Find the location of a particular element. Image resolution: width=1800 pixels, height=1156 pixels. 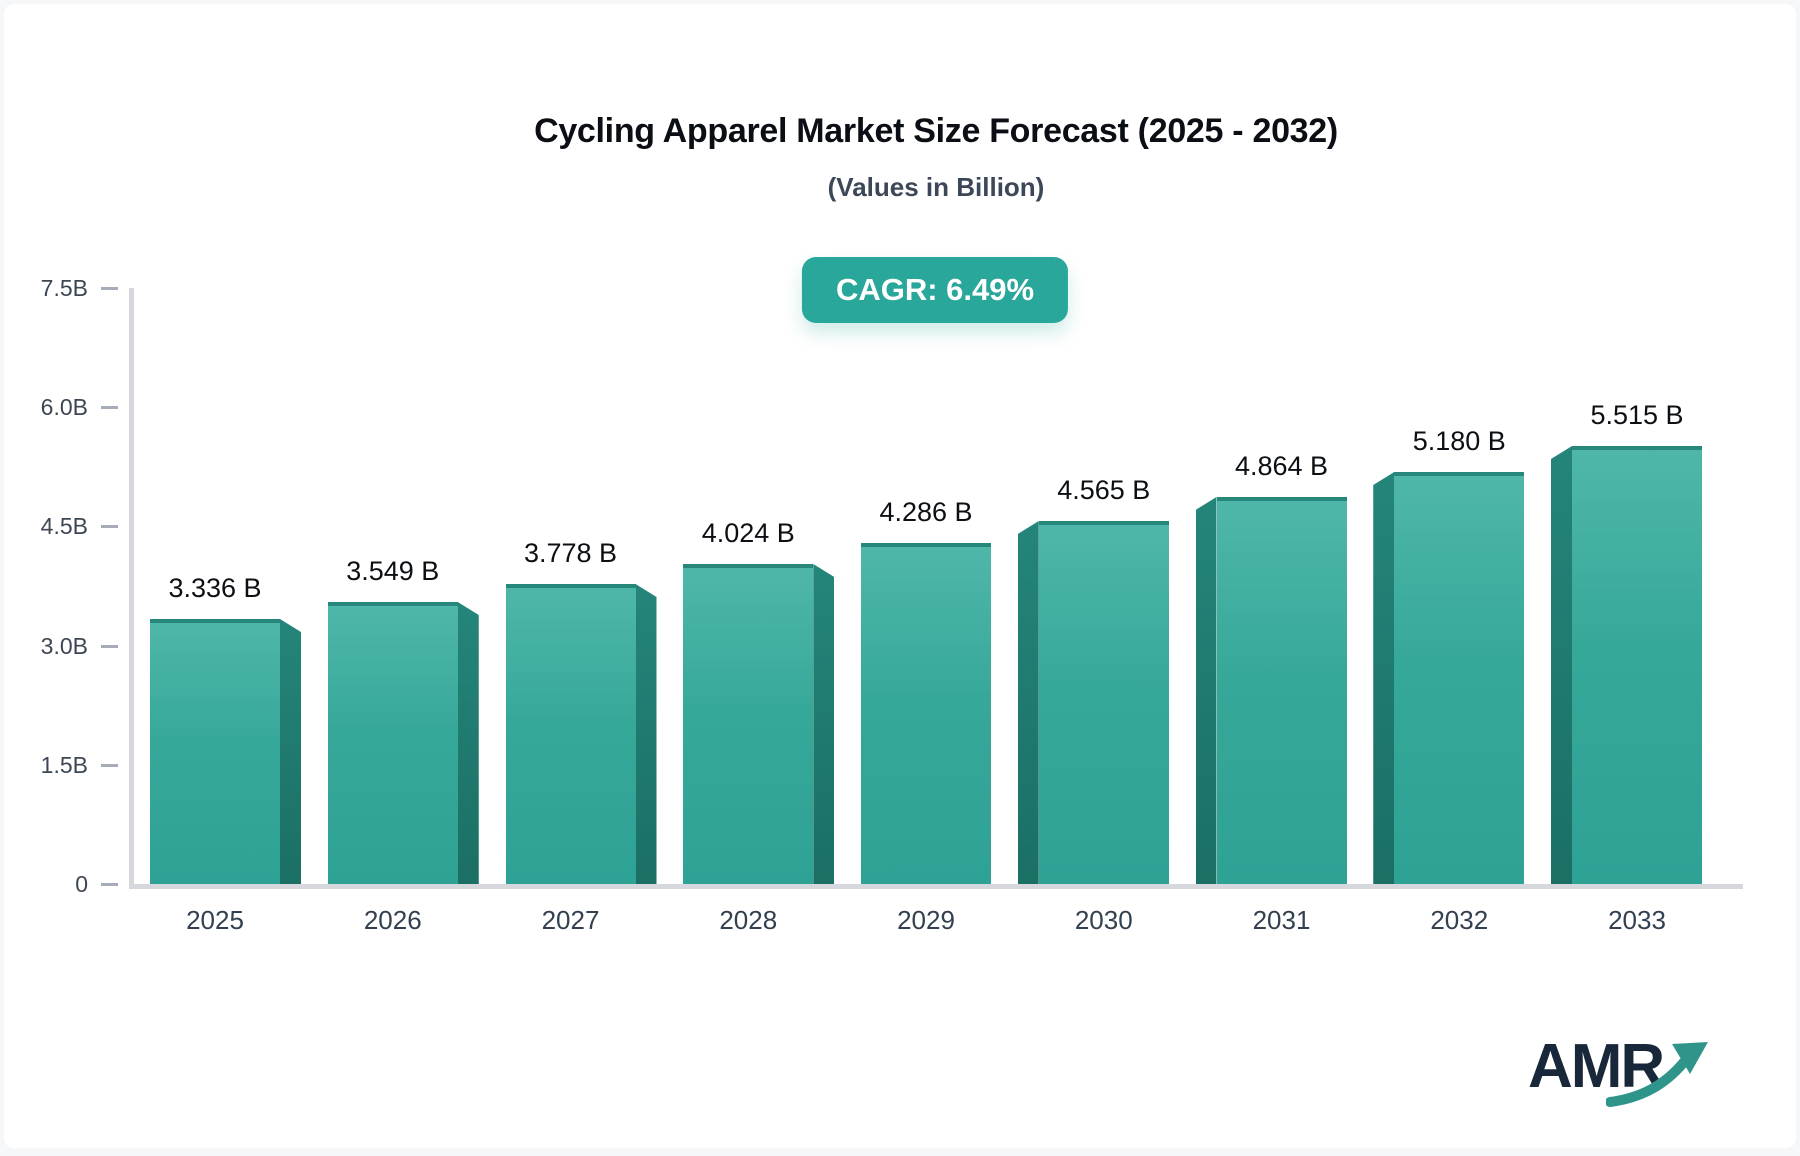

bar-value-label: 5.515 B is located at coordinates (1637, 415).